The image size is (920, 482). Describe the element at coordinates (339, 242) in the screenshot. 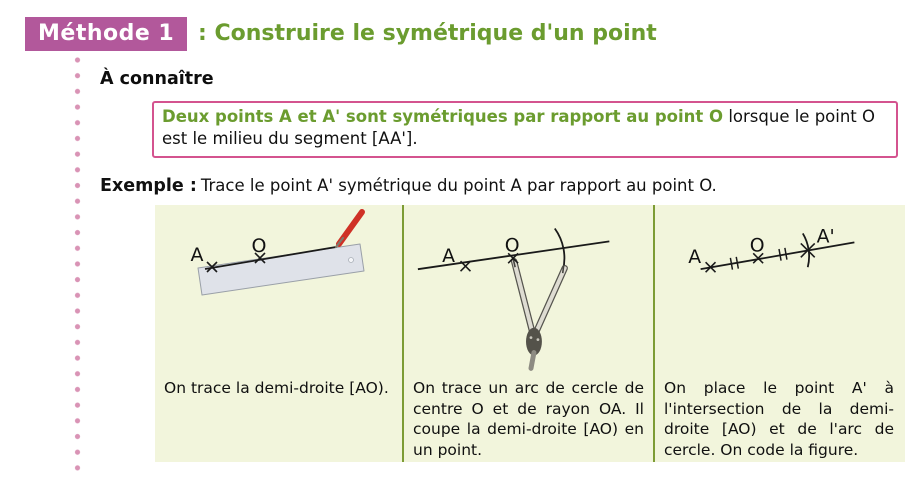

I see `pencil-tip` at that location.